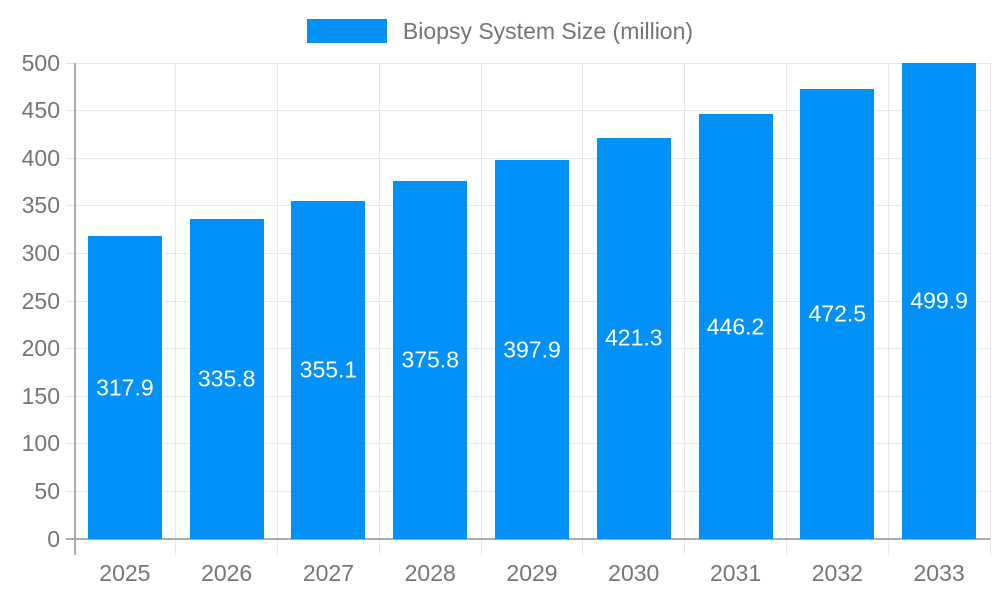 The height and width of the screenshot is (600, 1000). Describe the element at coordinates (47, 490) in the screenshot. I see `y-axis-tick-label: 50` at that location.